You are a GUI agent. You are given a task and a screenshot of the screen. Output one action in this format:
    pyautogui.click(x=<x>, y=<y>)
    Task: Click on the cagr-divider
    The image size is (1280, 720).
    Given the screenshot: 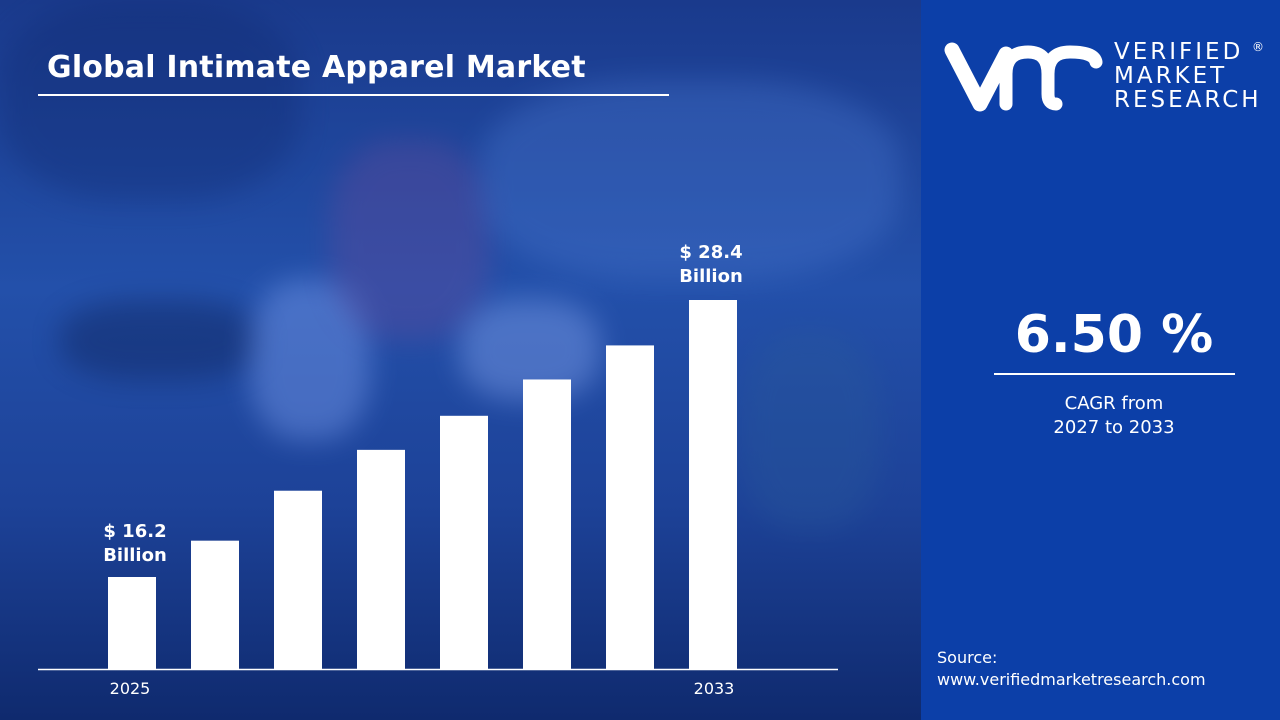 What is the action you would take?
    pyautogui.click(x=1114, y=374)
    